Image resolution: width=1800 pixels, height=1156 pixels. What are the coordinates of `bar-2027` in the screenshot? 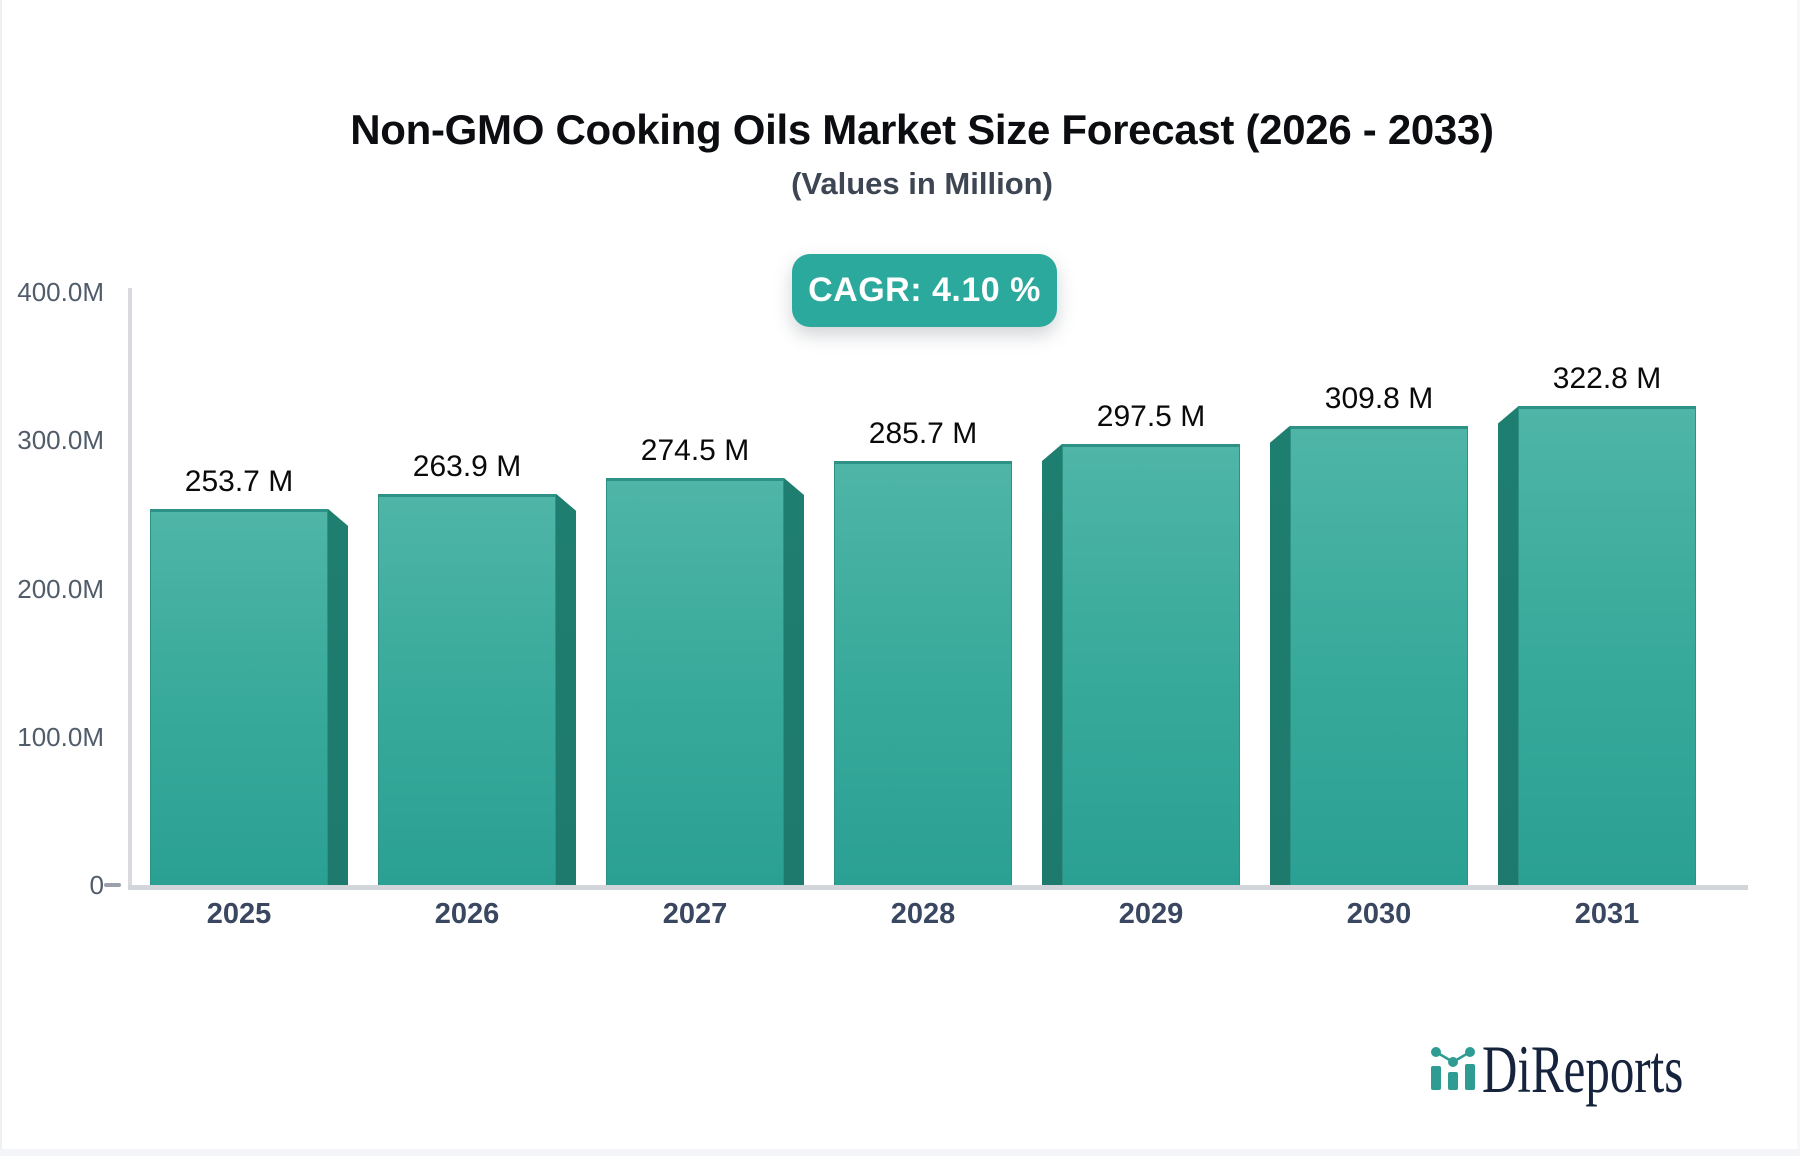 It's located at (695, 681).